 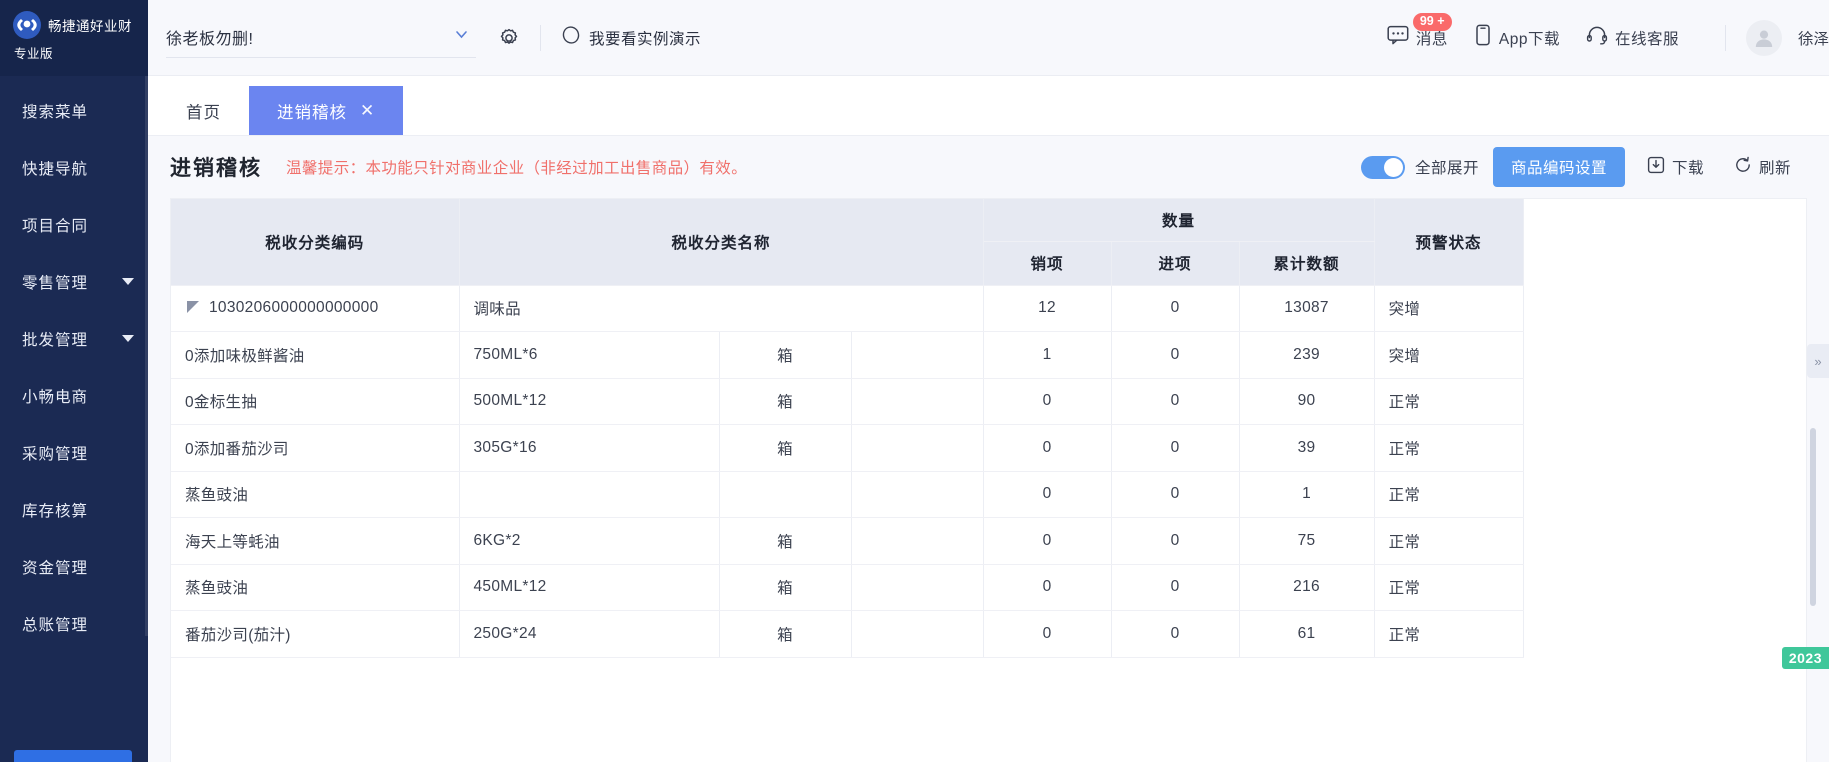 I want to click on year-badge: 2023, so click(x=1805, y=658).